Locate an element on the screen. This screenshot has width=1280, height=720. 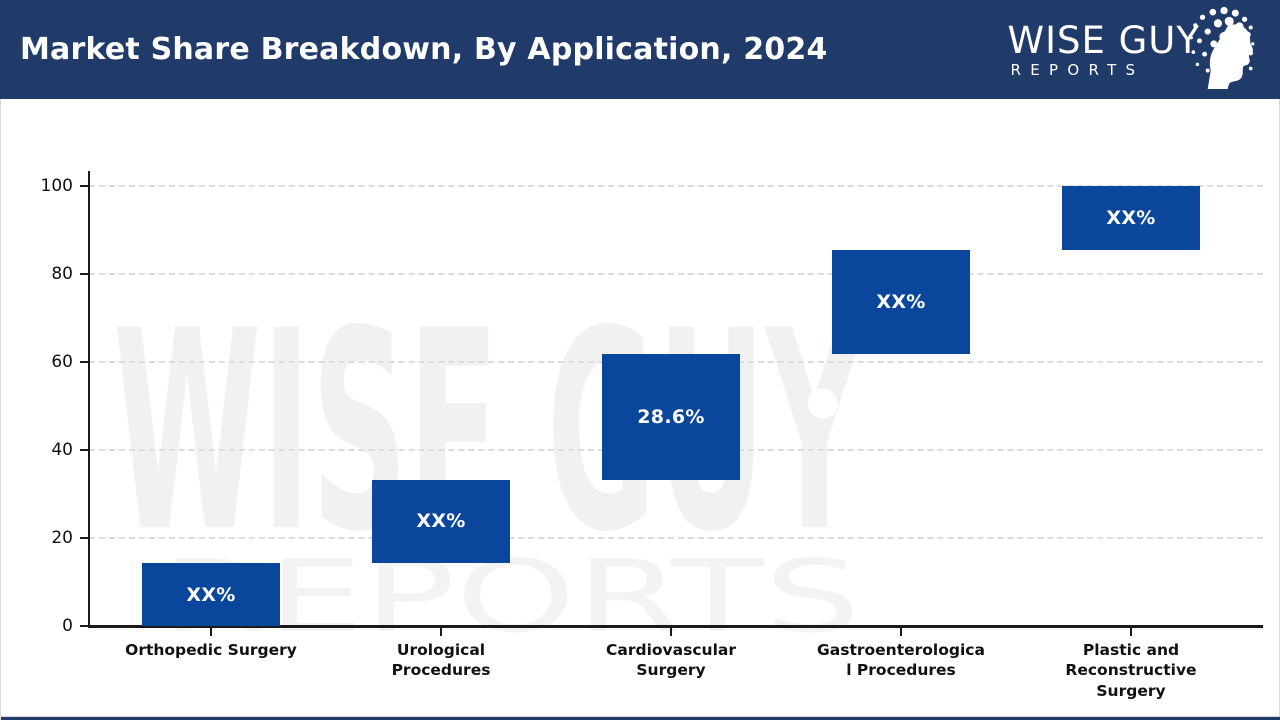
wiseguy-logo-text: WISE GUY REPORTS is located at coordinates (1104, 50).